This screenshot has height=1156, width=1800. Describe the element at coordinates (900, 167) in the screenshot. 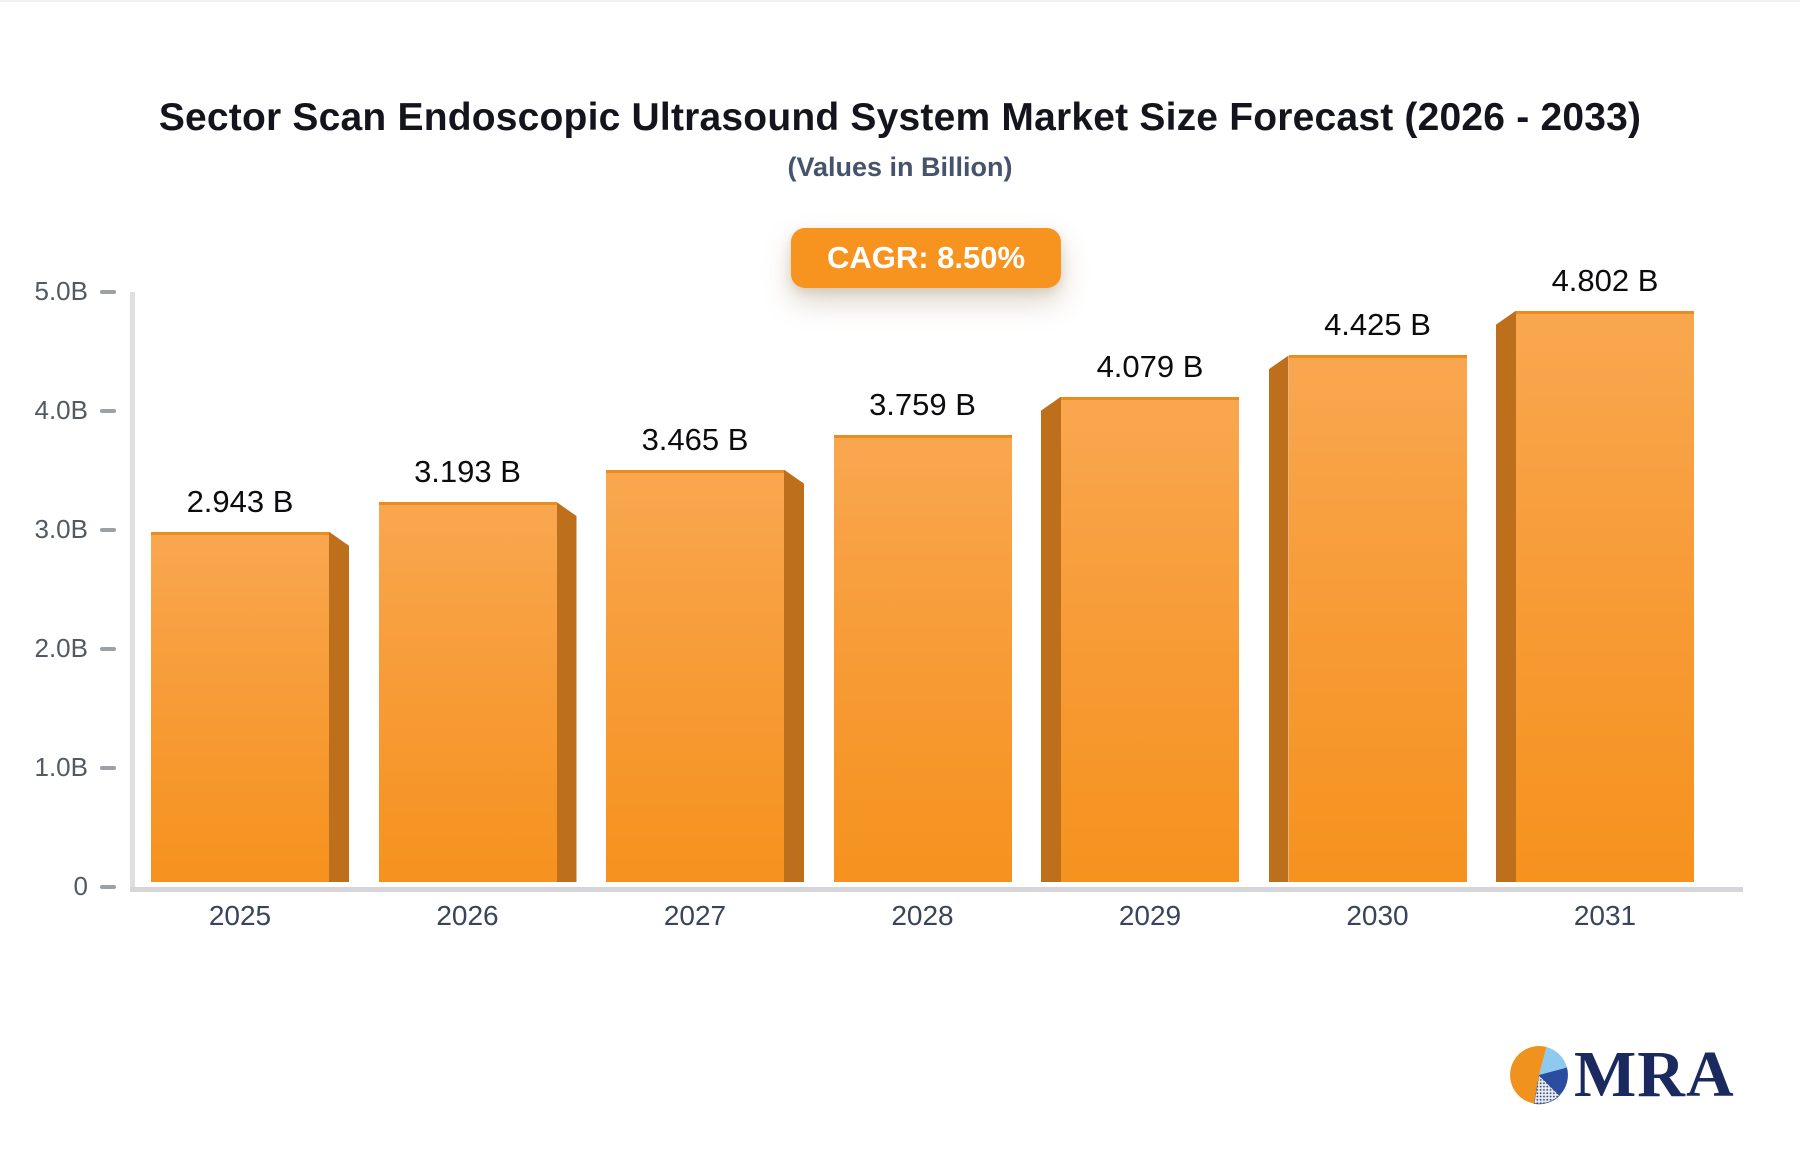

I see `chart-subtitle: (Values in Billion)` at that location.